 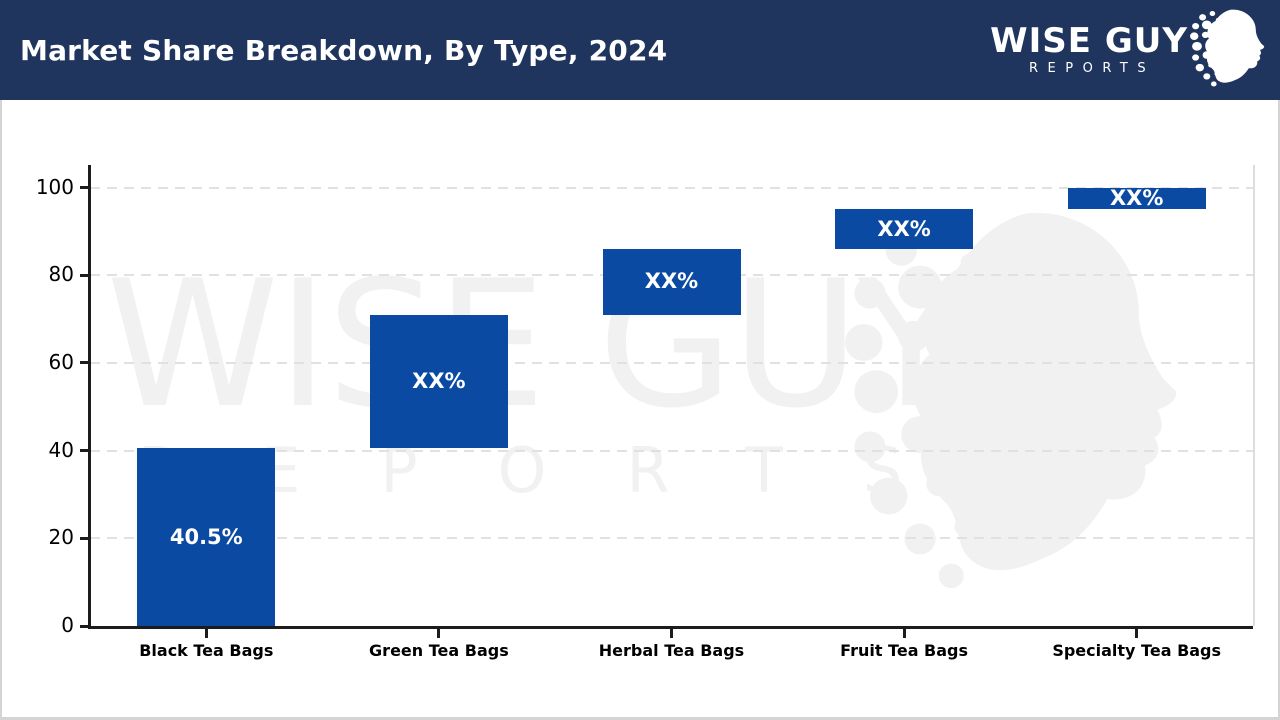 What do you see at coordinates (439, 650) in the screenshot?
I see `x-tick-label-1: Green Tea Bags` at bounding box center [439, 650].